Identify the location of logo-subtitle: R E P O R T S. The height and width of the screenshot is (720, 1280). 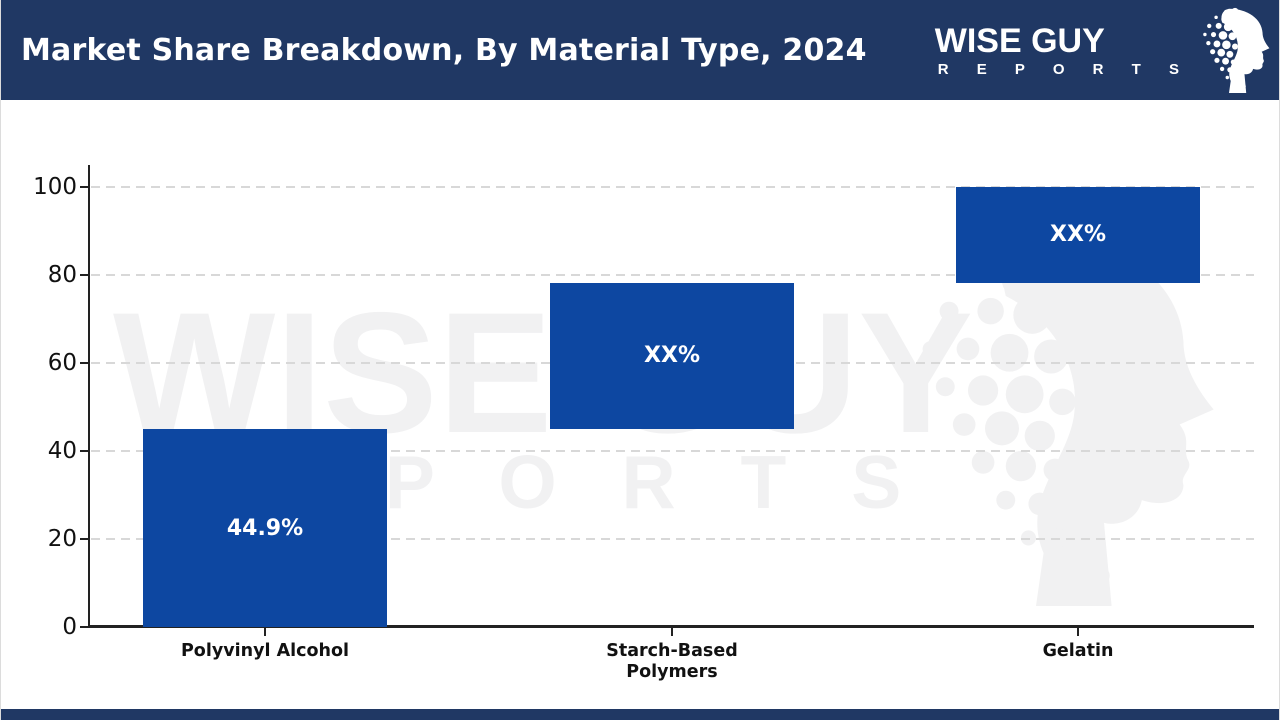
(1064, 69).